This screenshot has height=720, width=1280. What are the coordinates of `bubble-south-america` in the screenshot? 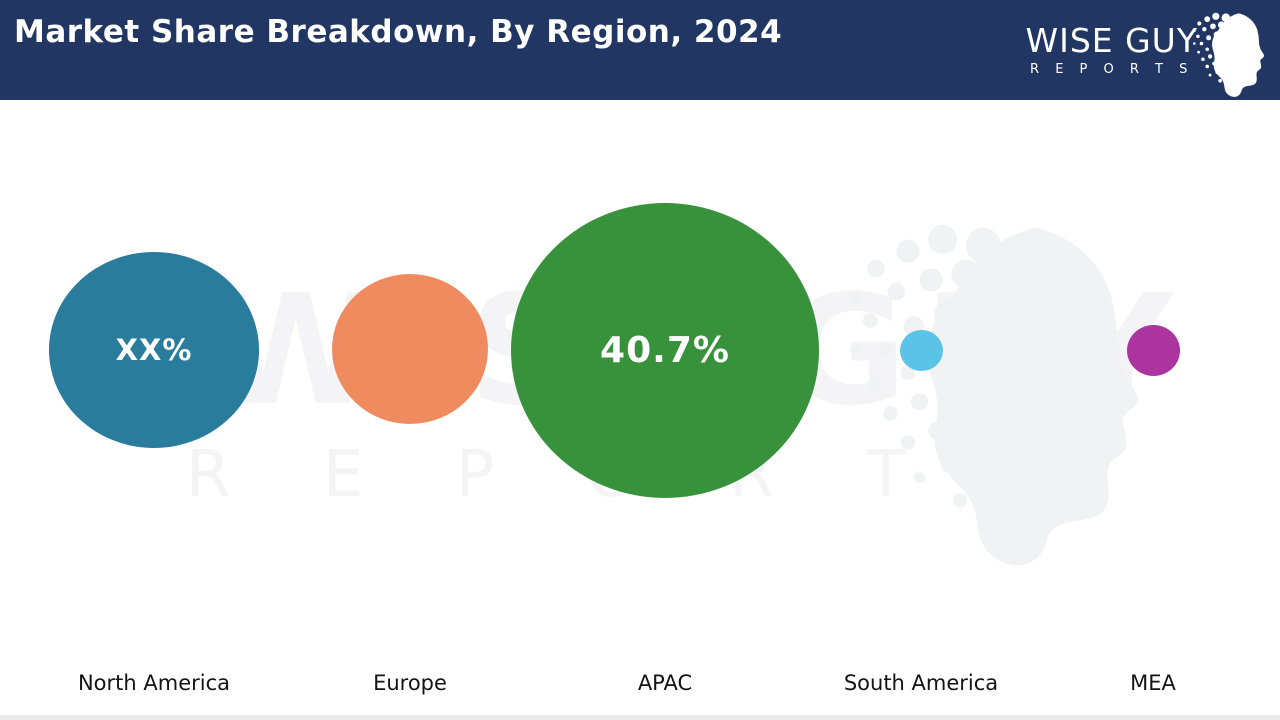 It's located at (921, 350).